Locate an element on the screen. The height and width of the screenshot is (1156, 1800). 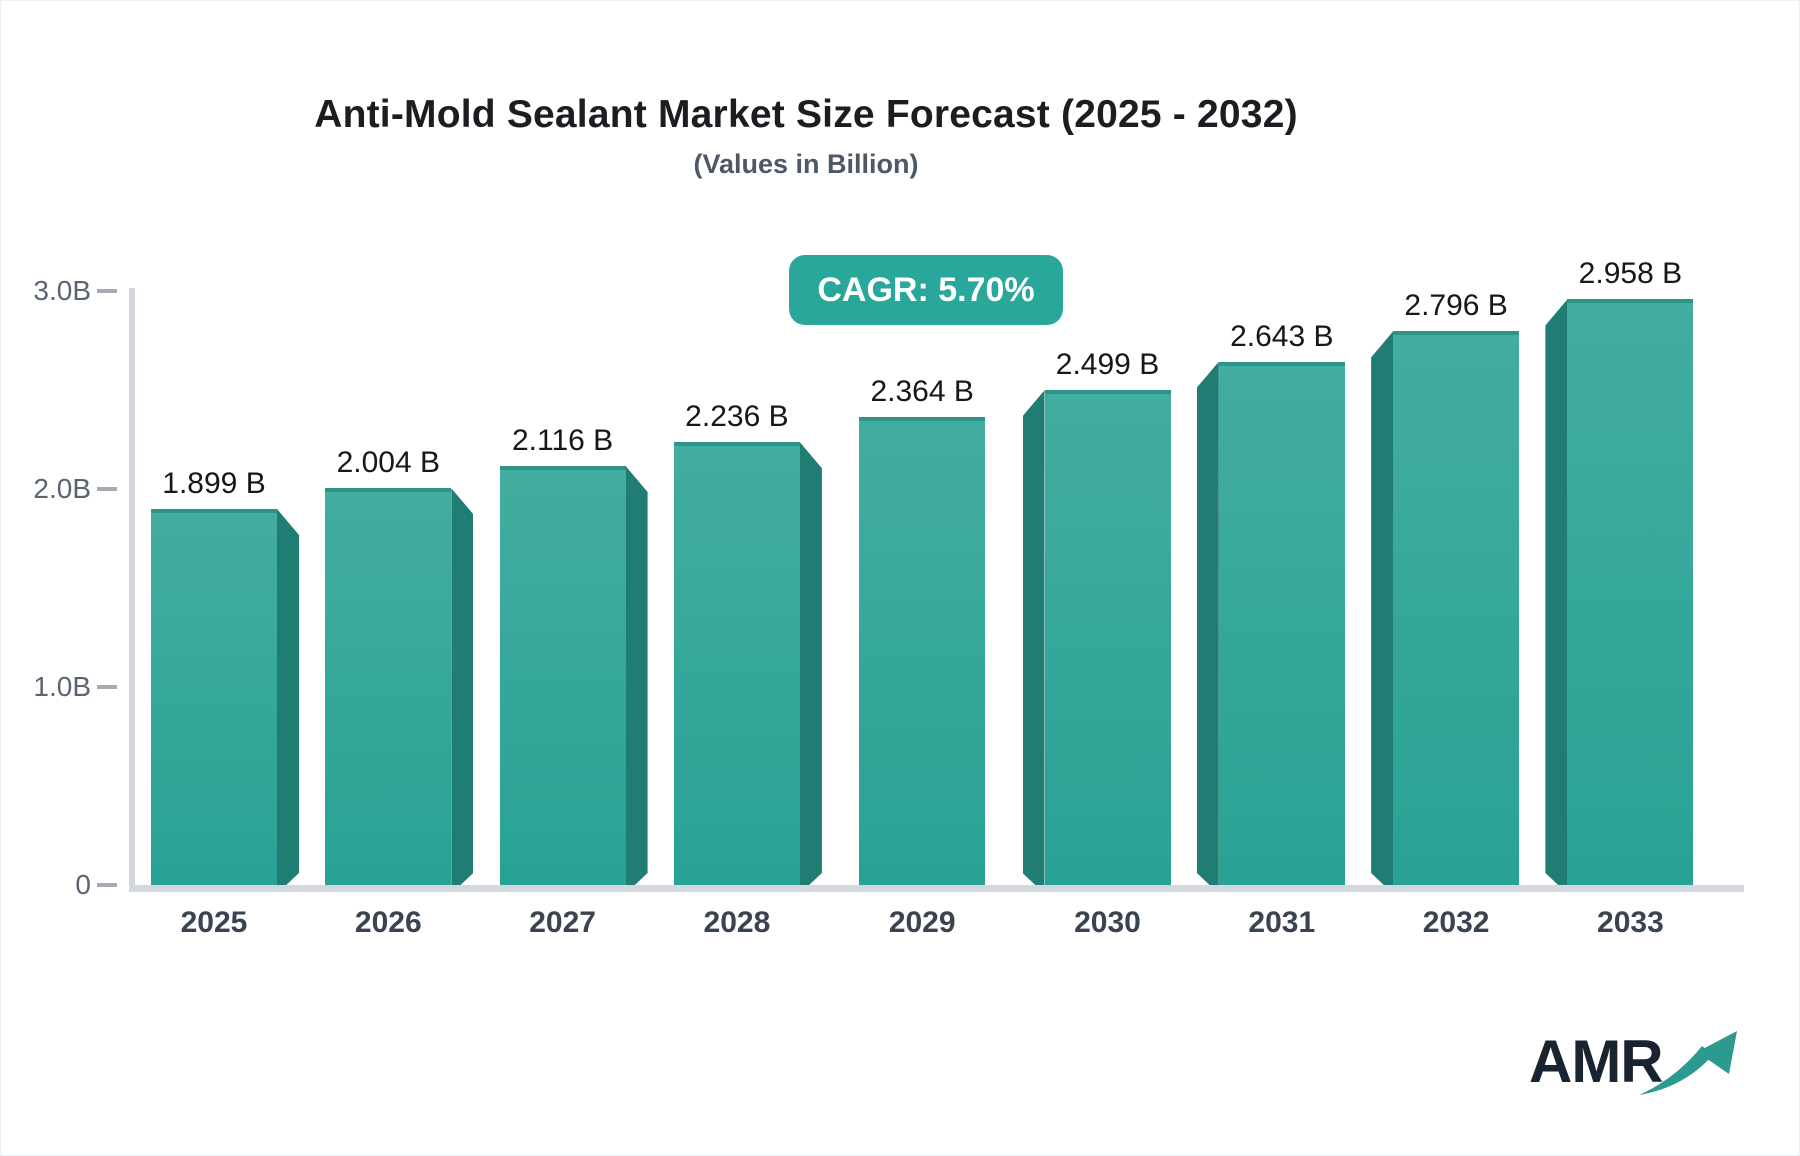
chart-subtitle: (Values in Billion) is located at coordinates (806, 164).